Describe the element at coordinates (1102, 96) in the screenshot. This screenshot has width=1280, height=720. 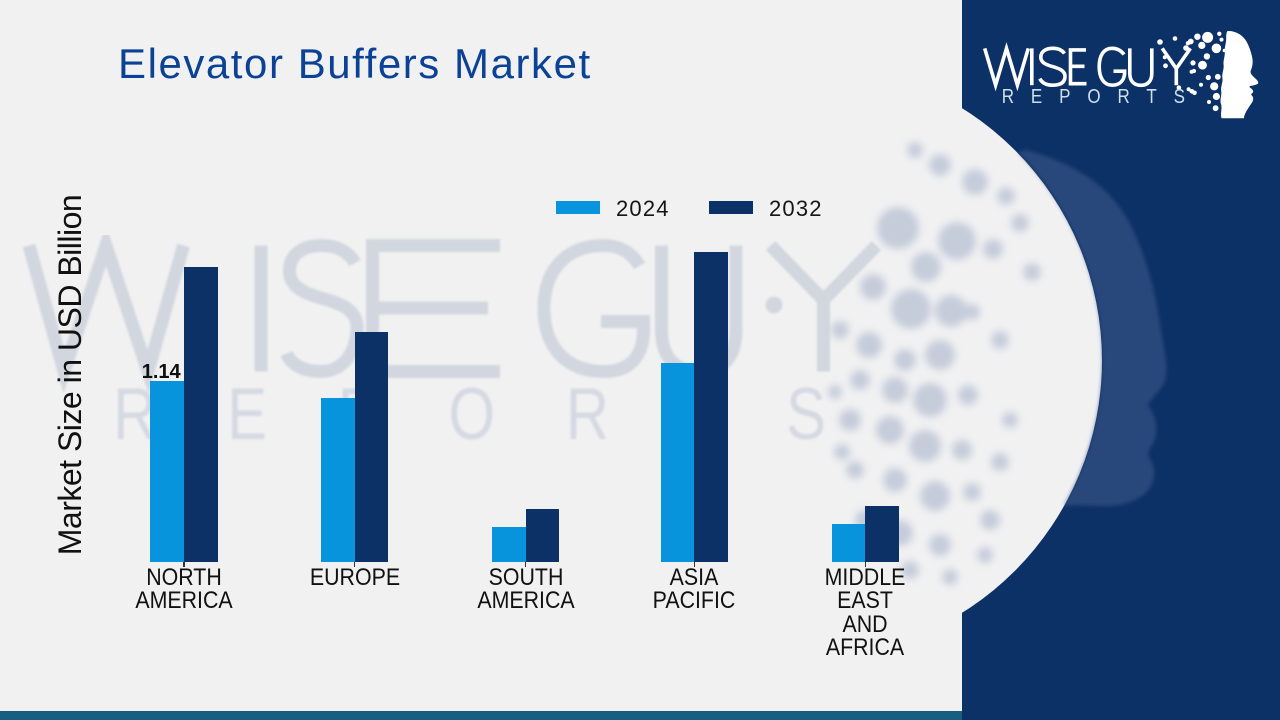
I see `svg-text: REPORTS` at that location.